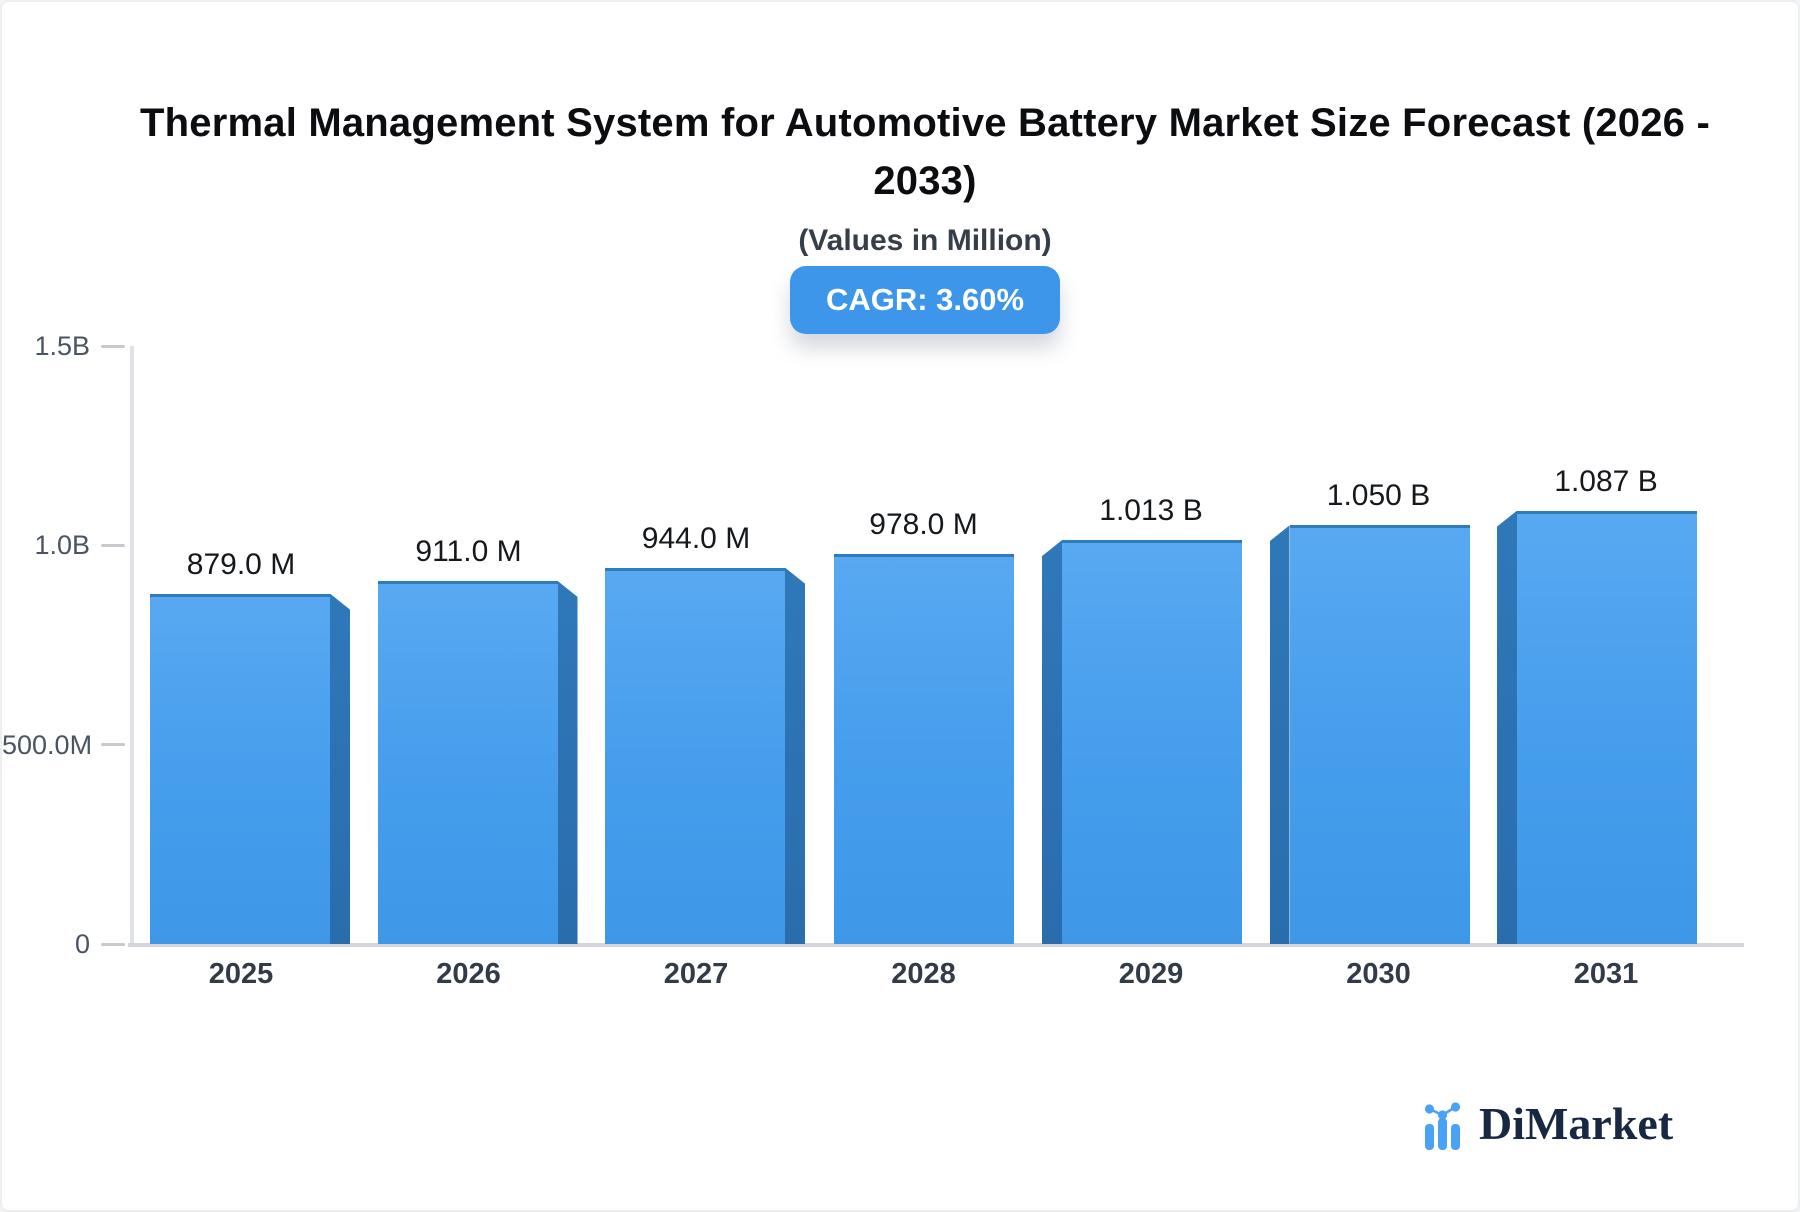  What do you see at coordinates (1607, 727) in the screenshot?
I see `bar-2031` at bounding box center [1607, 727].